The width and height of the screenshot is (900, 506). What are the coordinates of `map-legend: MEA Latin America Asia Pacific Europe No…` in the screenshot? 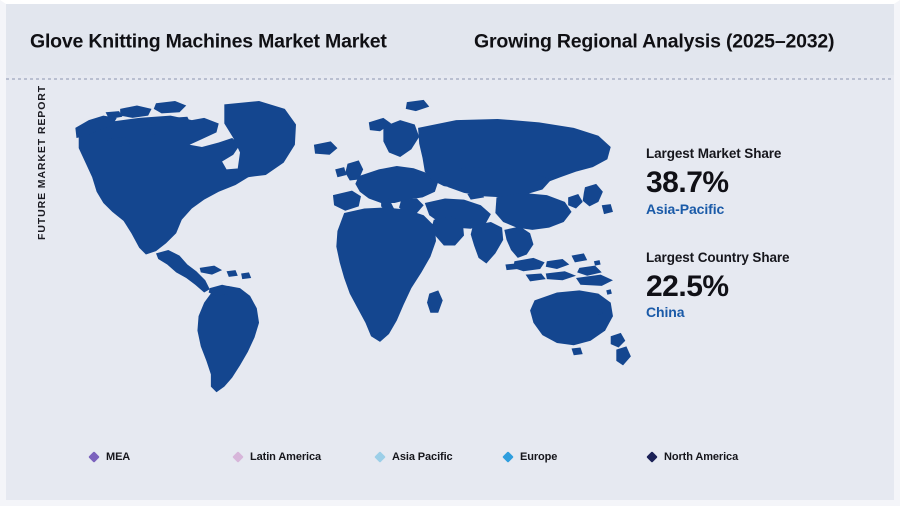 It's located at (413, 457).